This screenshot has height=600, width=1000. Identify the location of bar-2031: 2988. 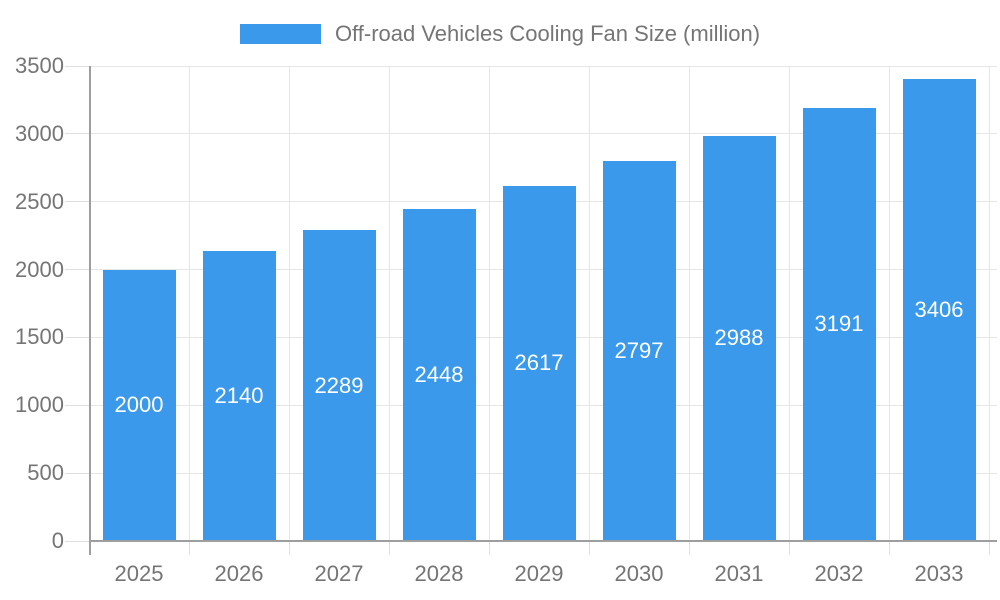
(739, 338).